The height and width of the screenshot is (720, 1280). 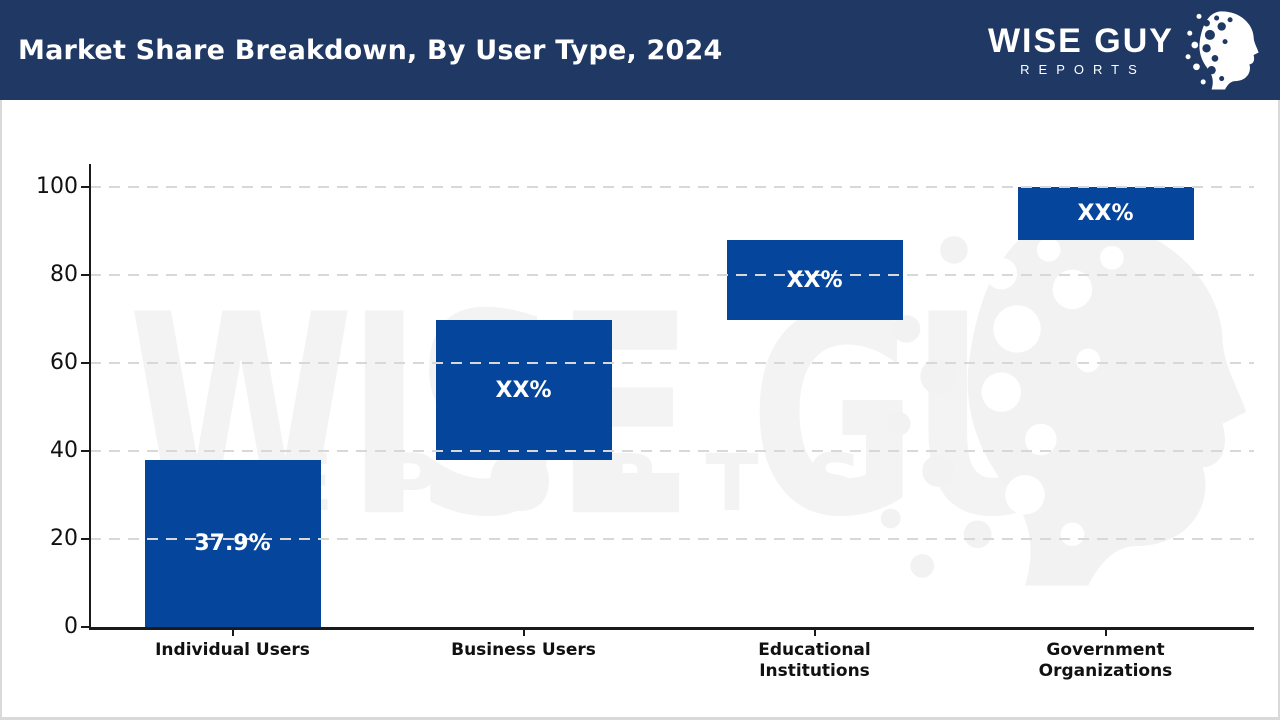 I want to click on wise-guy-logo: WISE GUY REPORTS, so click(x=1125, y=50).